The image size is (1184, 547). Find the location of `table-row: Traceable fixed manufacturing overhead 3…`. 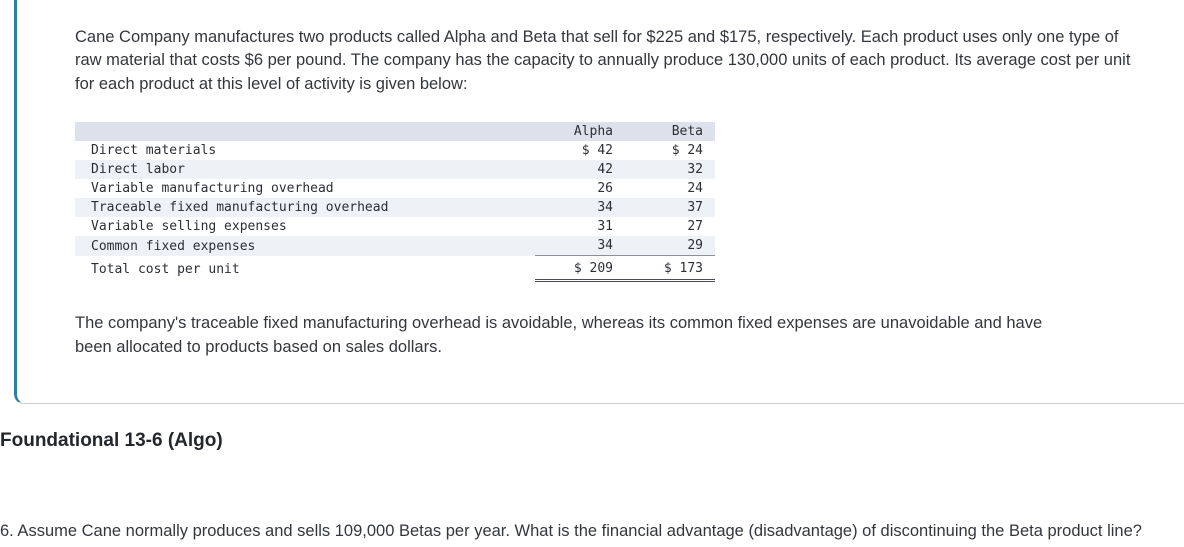

table-row: Traceable fixed manufacturing overhead 3… is located at coordinates (395, 208).